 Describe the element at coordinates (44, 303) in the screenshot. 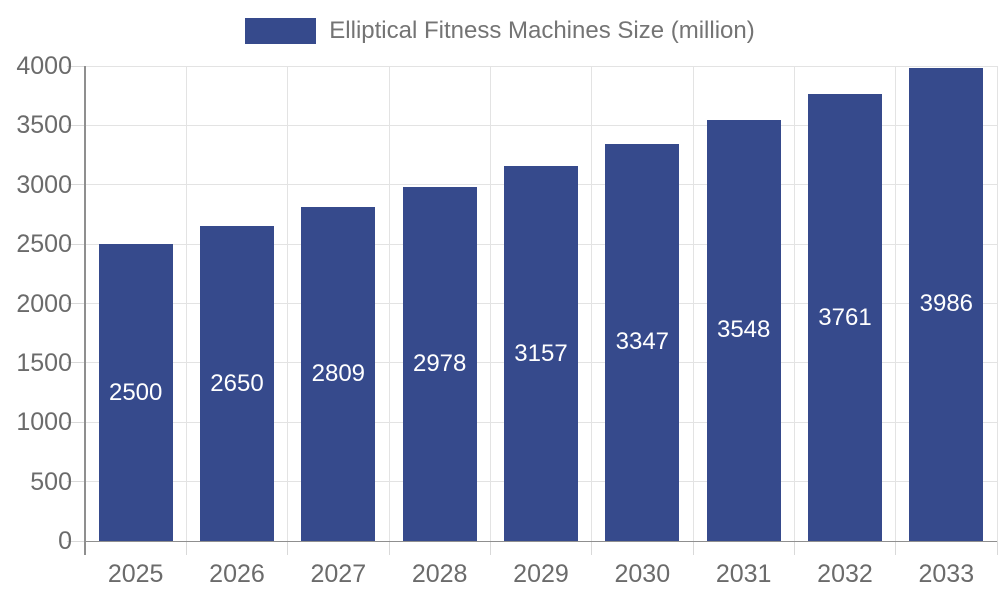

I see `y-axis-label: 2000` at that location.